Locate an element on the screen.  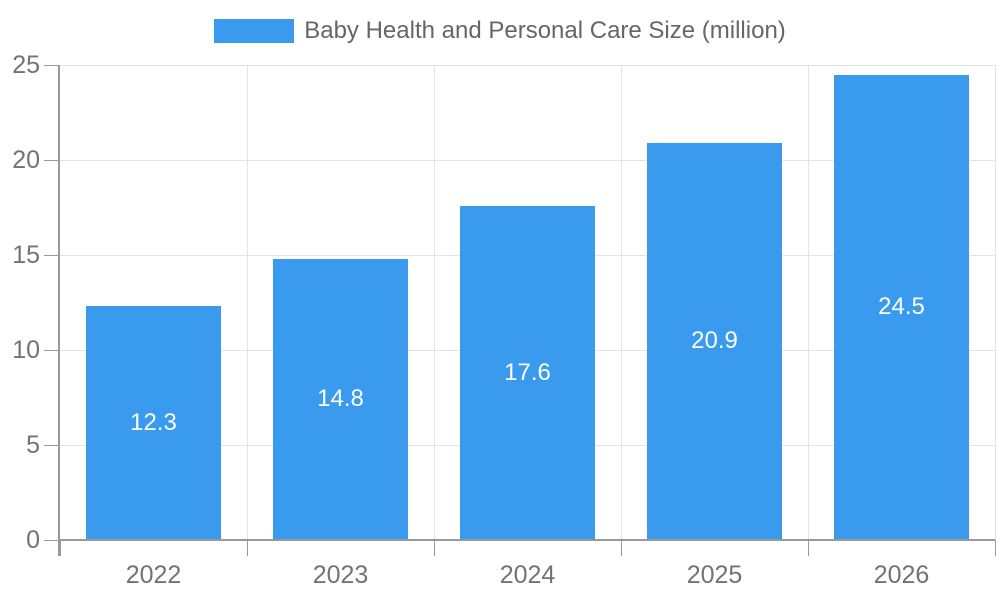
bar-2024 is located at coordinates (527, 372).